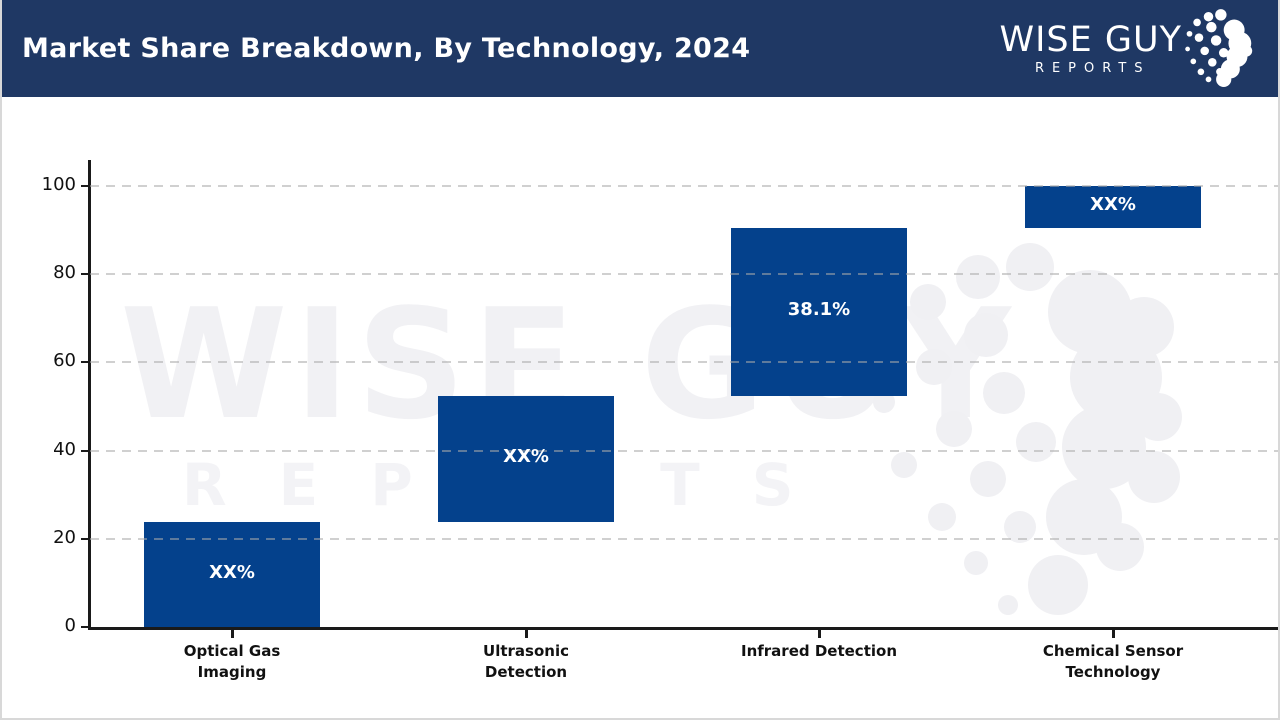 This screenshot has height=720, width=1280. What do you see at coordinates (1219, 47) in the screenshot?
I see `logo-dotted-head-icon` at bounding box center [1219, 47].